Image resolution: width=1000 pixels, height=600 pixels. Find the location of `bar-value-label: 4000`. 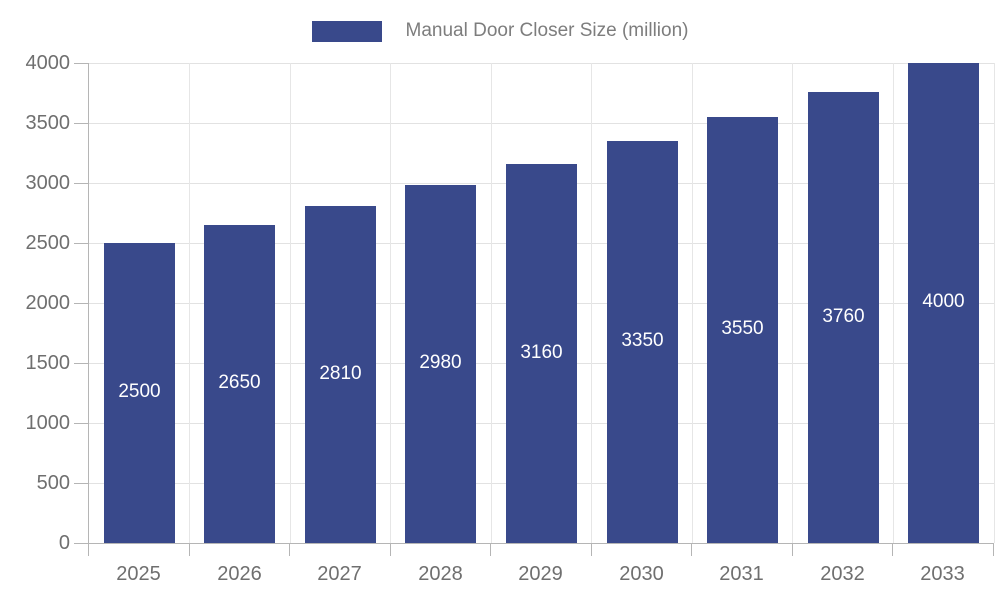

bar-value-label: 4000 is located at coordinates (943, 301).